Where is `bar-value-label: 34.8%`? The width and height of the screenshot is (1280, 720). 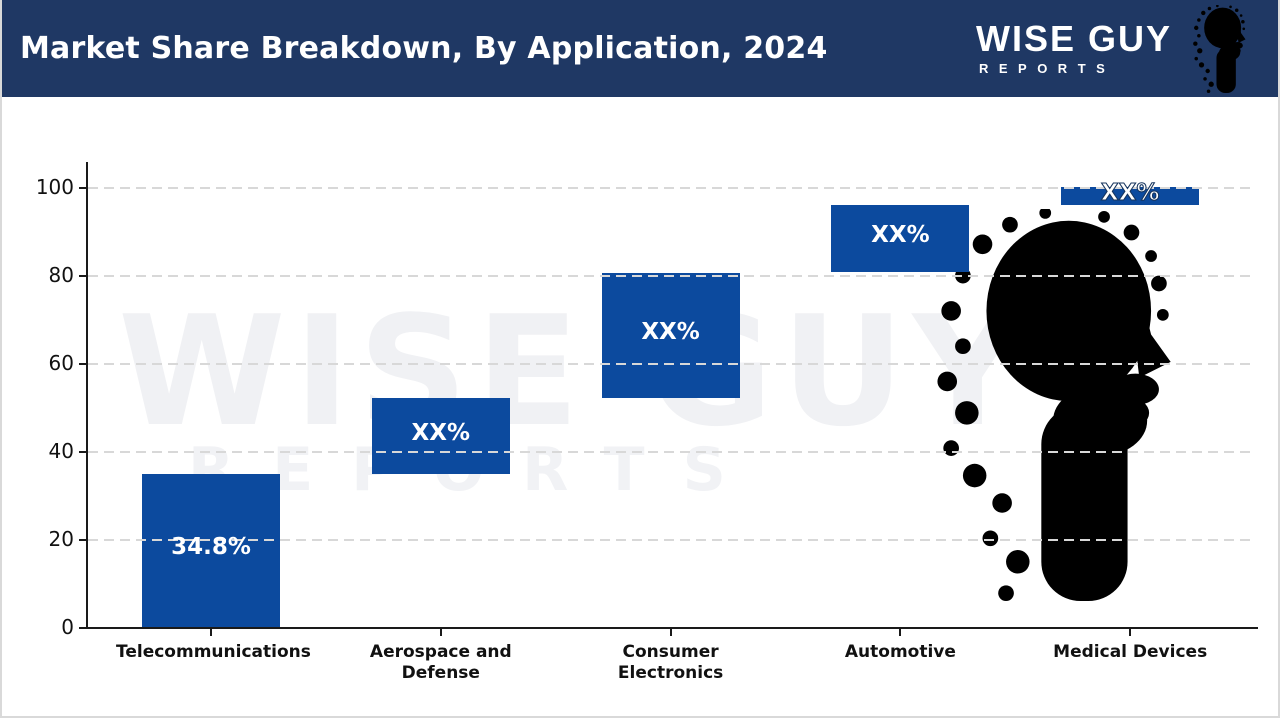 bar-value-label: 34.8% is located at coordinates (211, 547).